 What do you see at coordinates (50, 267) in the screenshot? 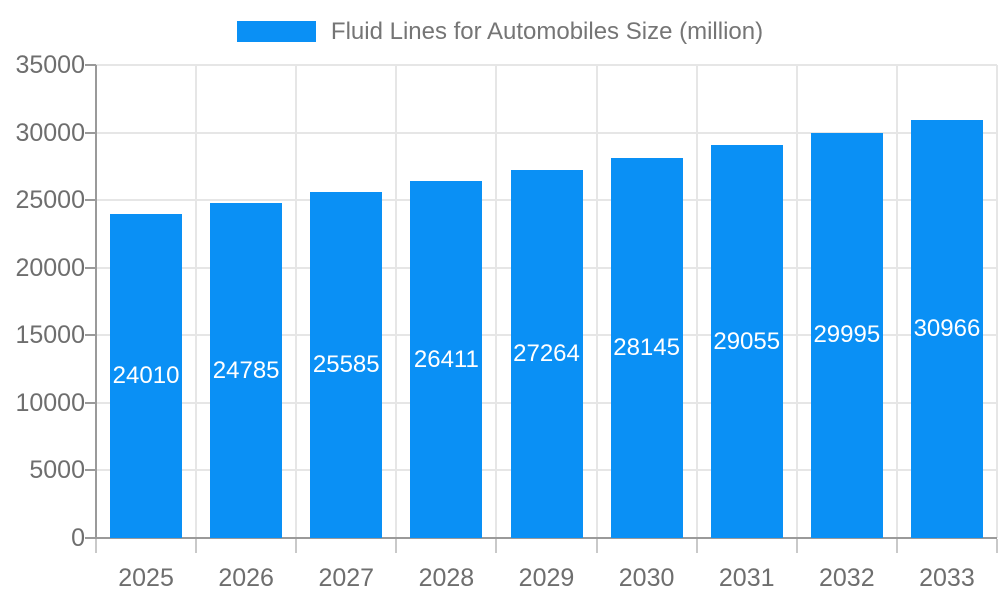
I see `y-axis-tick-label: 20000` at bounding box center [50, 267].